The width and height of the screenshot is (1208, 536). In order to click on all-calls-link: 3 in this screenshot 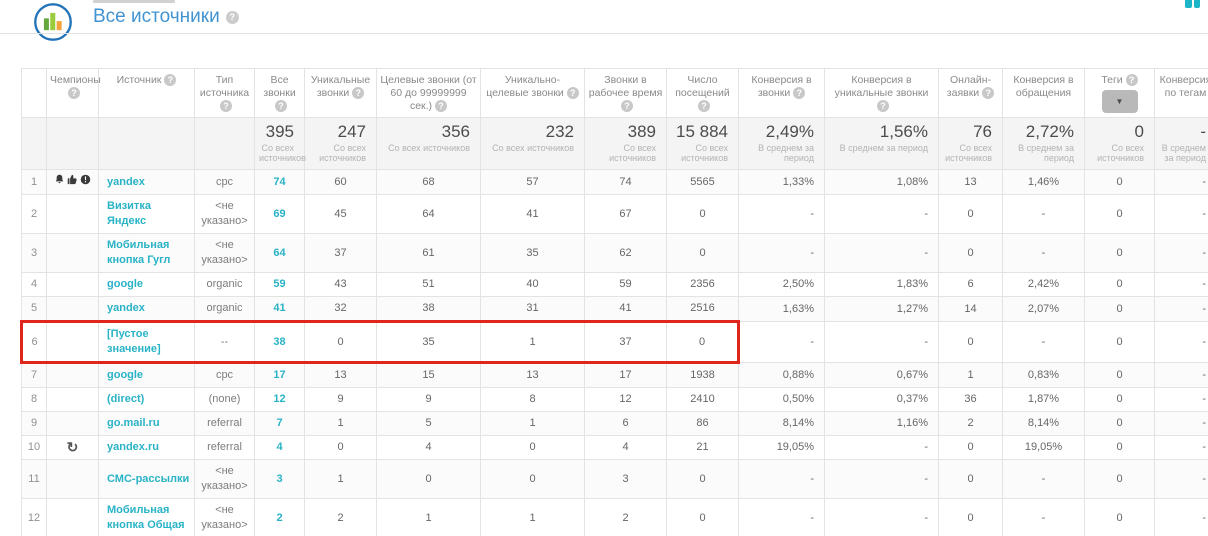, I will do `click(279, 478)`.